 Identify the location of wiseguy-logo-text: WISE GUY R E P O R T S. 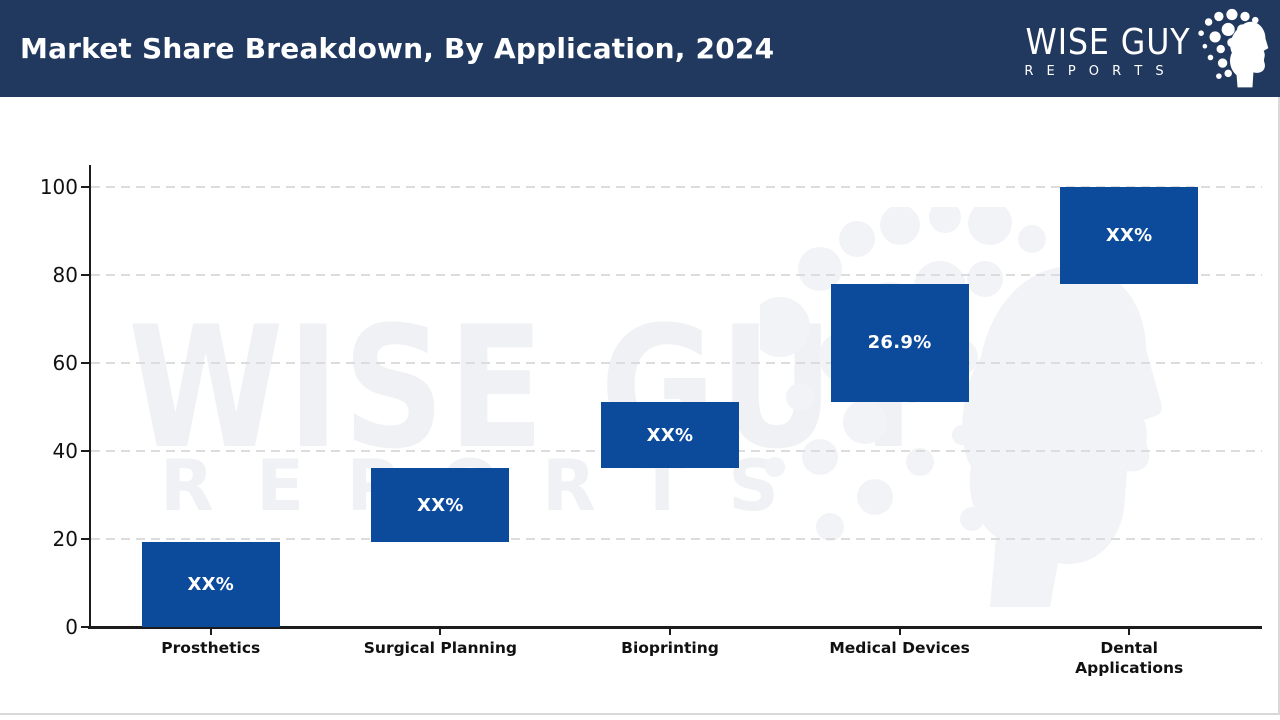
(1097, 50).